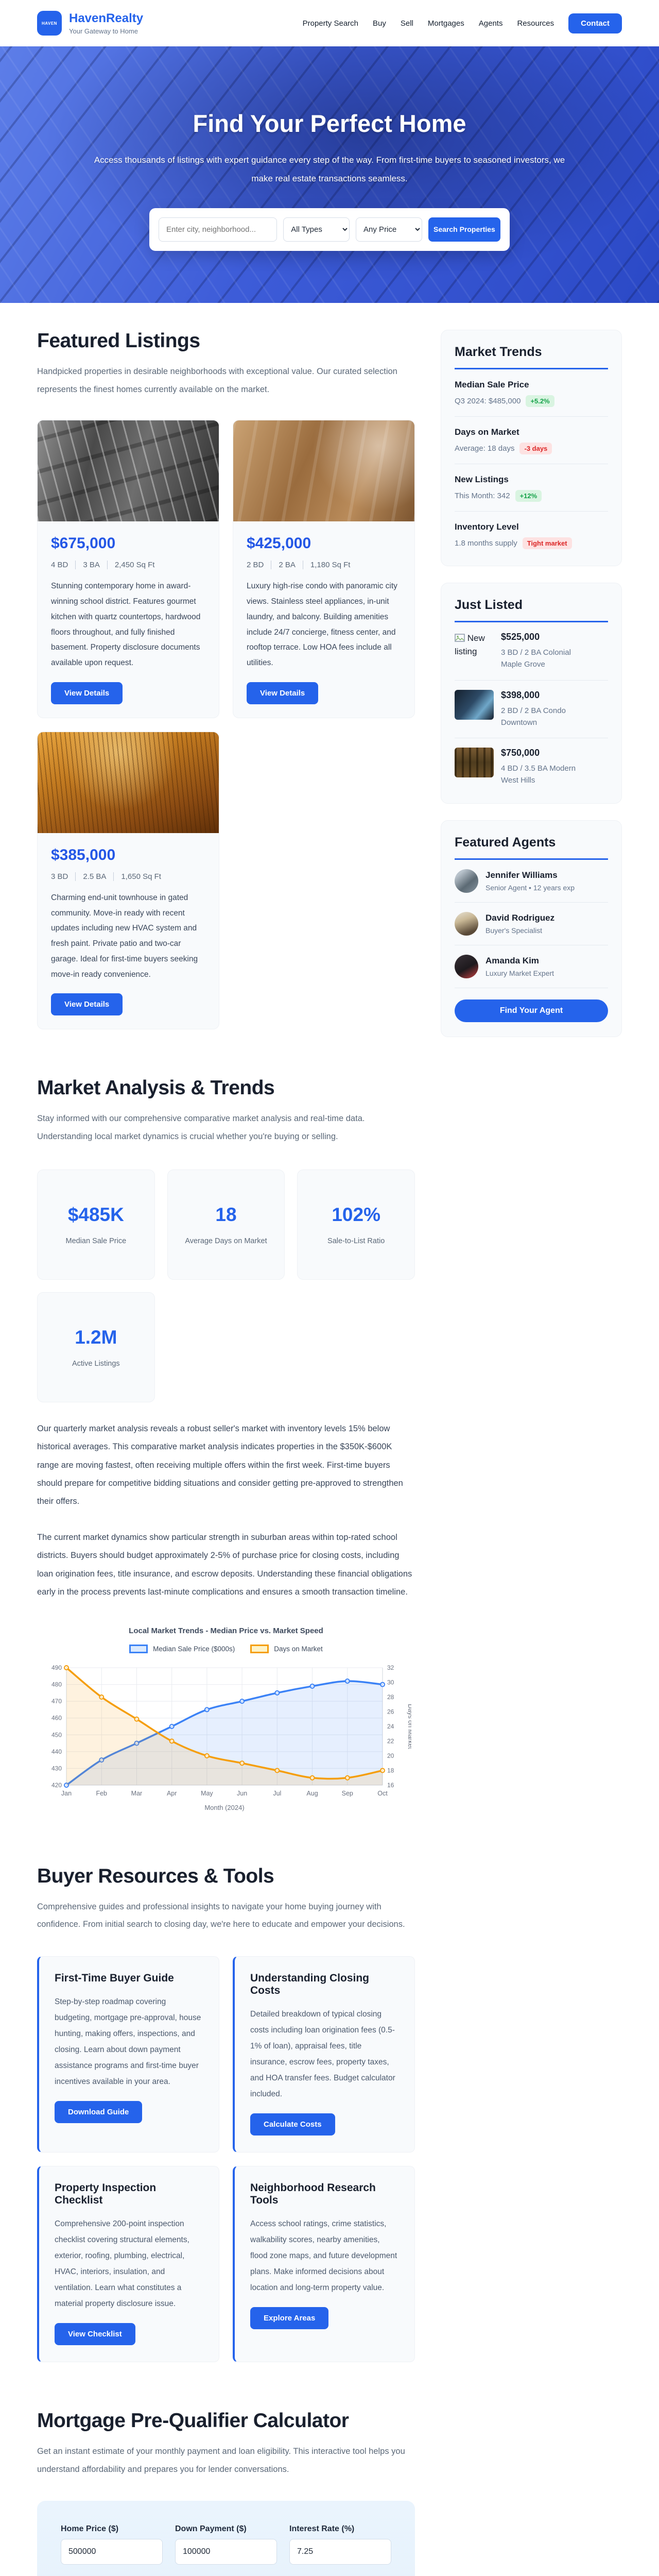 The width and height of the screenshot is (659, 2576). Describe the element at coordinates (488, 401) in the screenshot. I see `trend-value: Q3 2024: $485,000` at that location.